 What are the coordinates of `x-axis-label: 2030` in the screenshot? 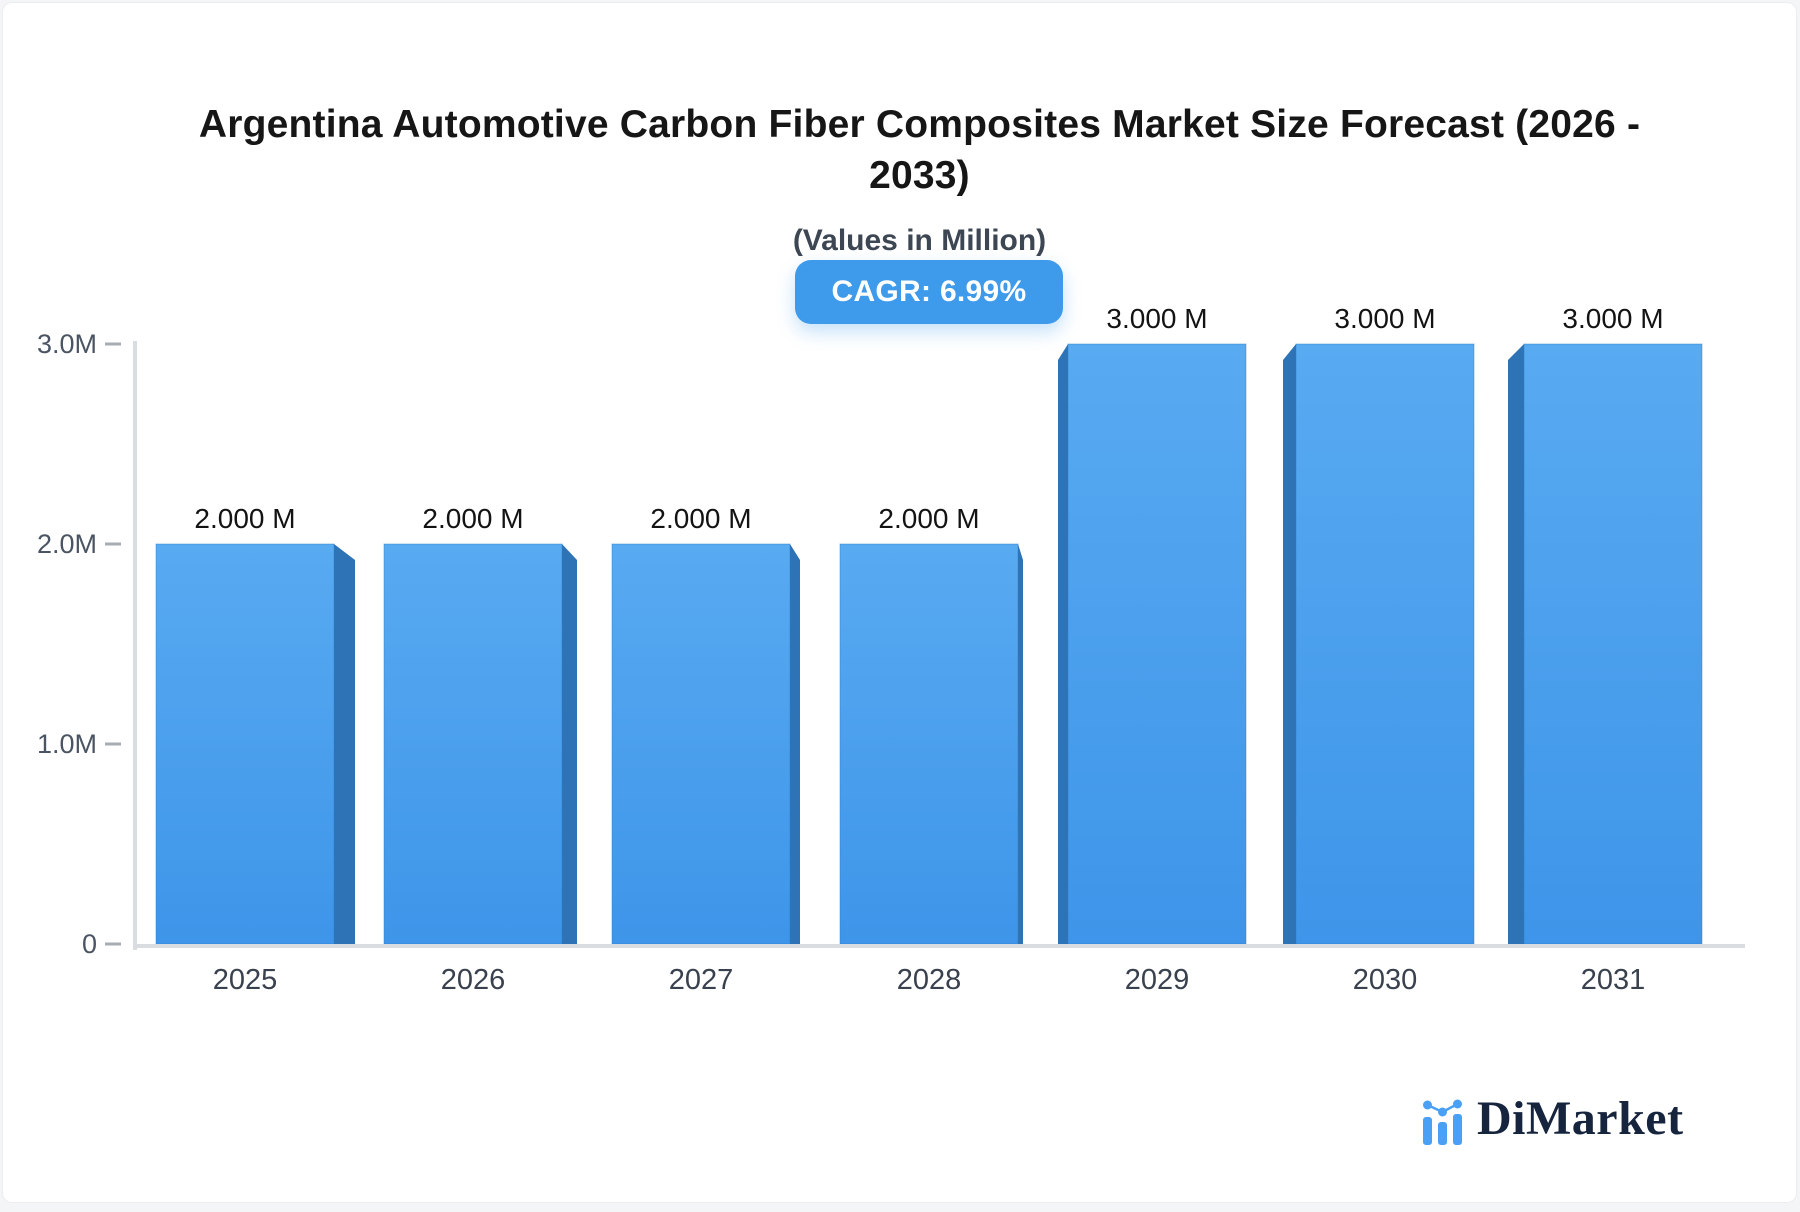 It's located at (1385, 980).